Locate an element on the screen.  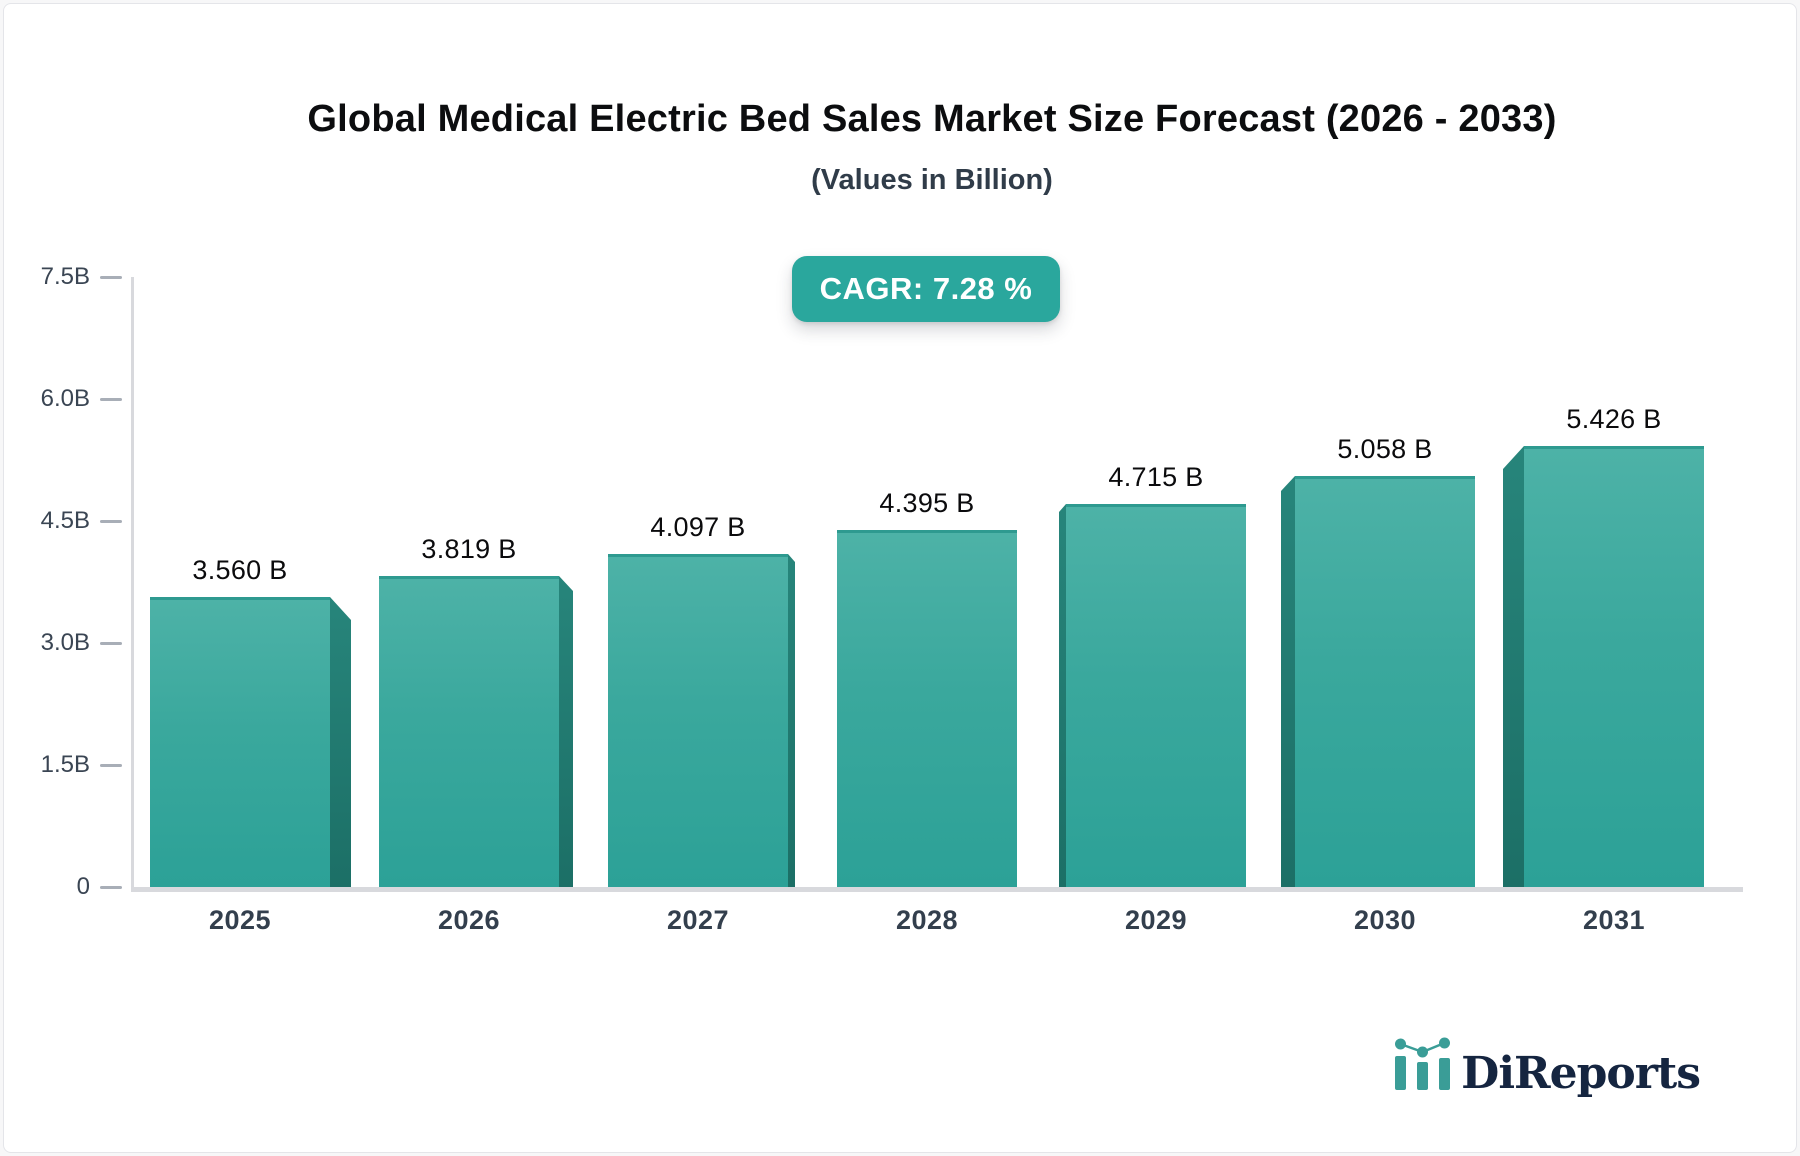
y-axis-line is located at coordinates (132, 584).